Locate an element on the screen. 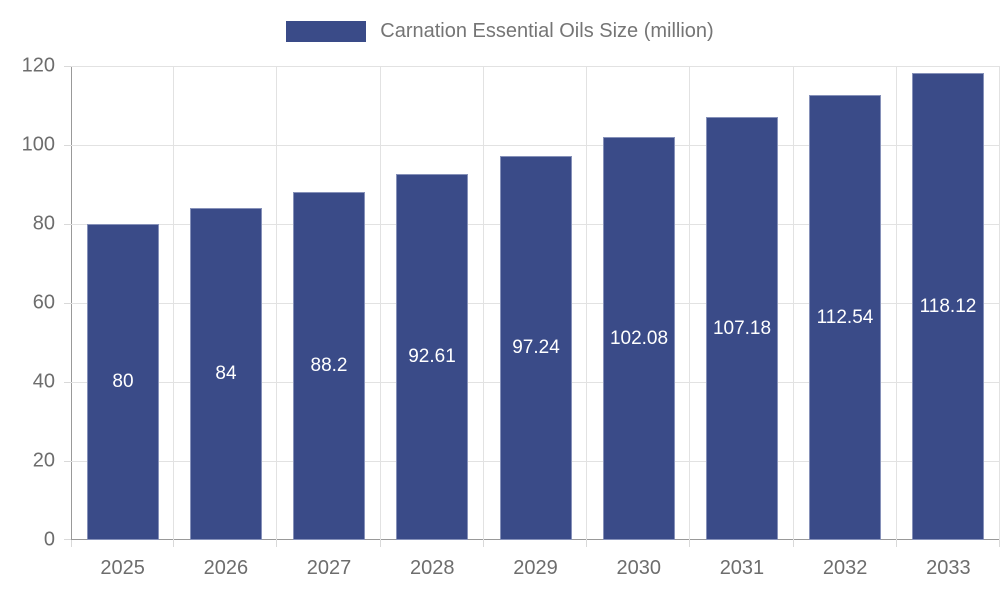  bar: 102.08 is located at coordinates (639, 338).